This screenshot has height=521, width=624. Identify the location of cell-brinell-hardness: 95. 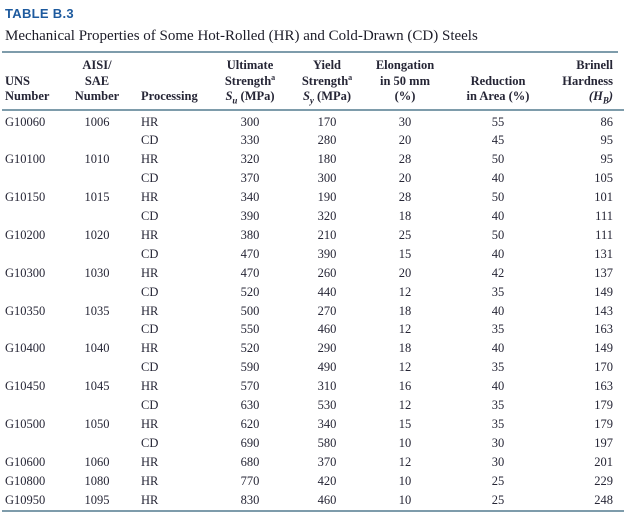
(607, 159).